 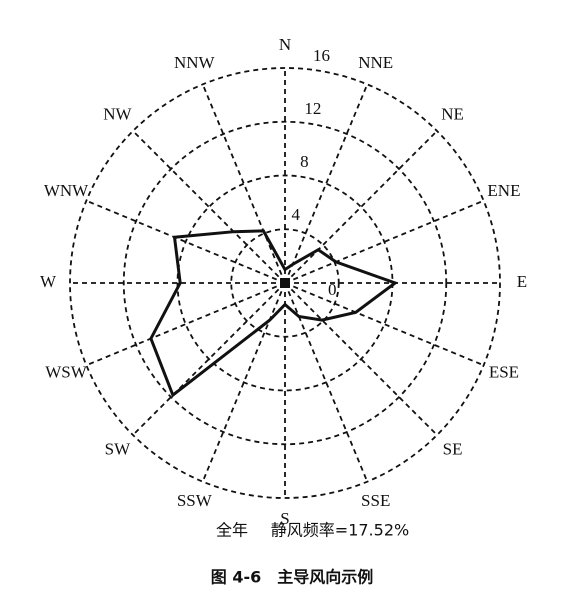 I want to click on r-tick-label: 12, so click(x=312, y=108).